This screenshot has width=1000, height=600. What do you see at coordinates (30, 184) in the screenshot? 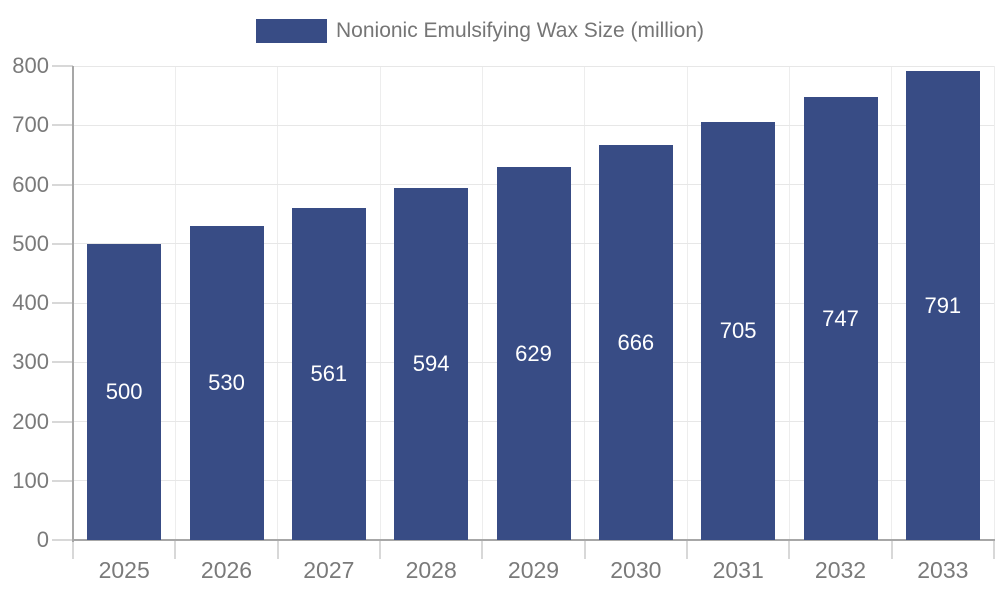
I see `y-axis-label: 600` at bounding box center [30, 184].